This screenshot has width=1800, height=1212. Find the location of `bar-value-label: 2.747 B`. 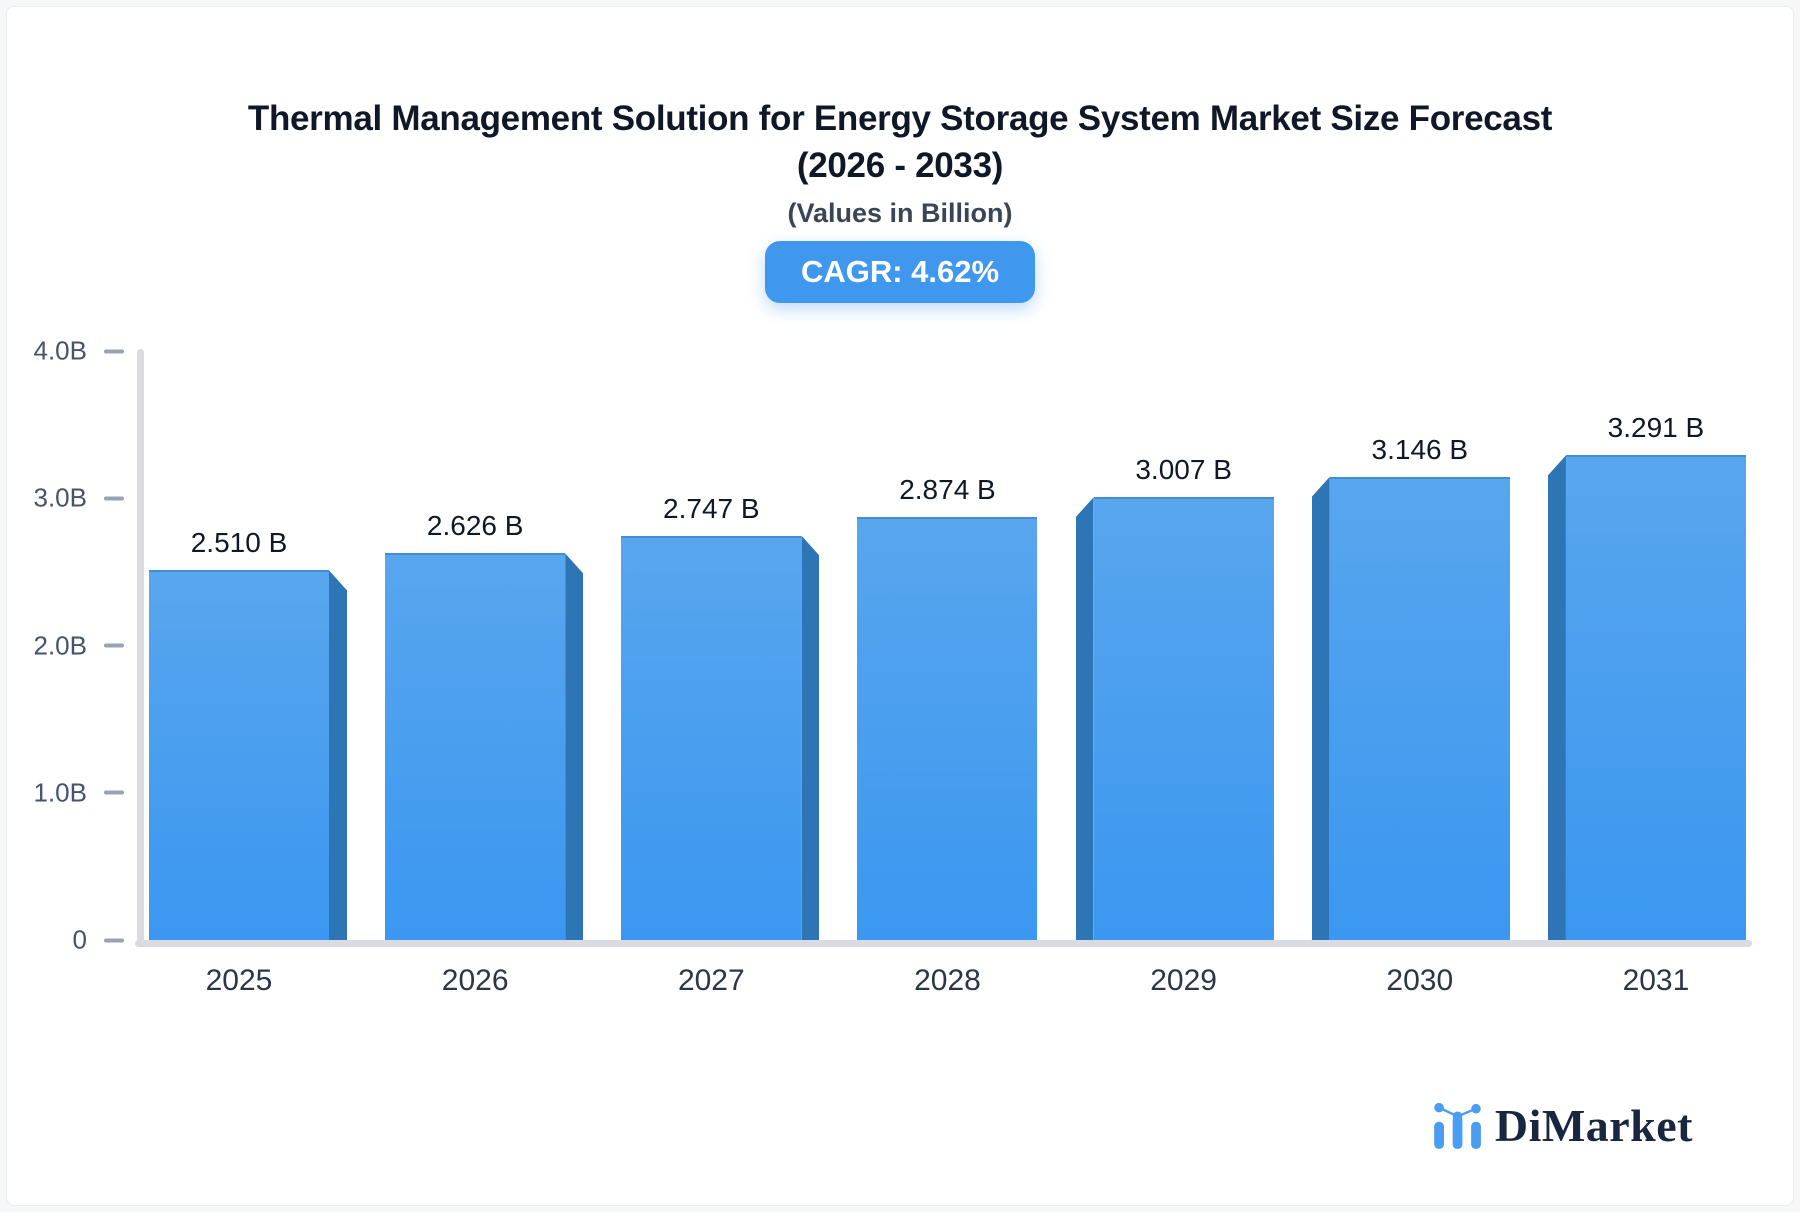

bar-value-label: 2.747 B is located at coordinates (711, 508).